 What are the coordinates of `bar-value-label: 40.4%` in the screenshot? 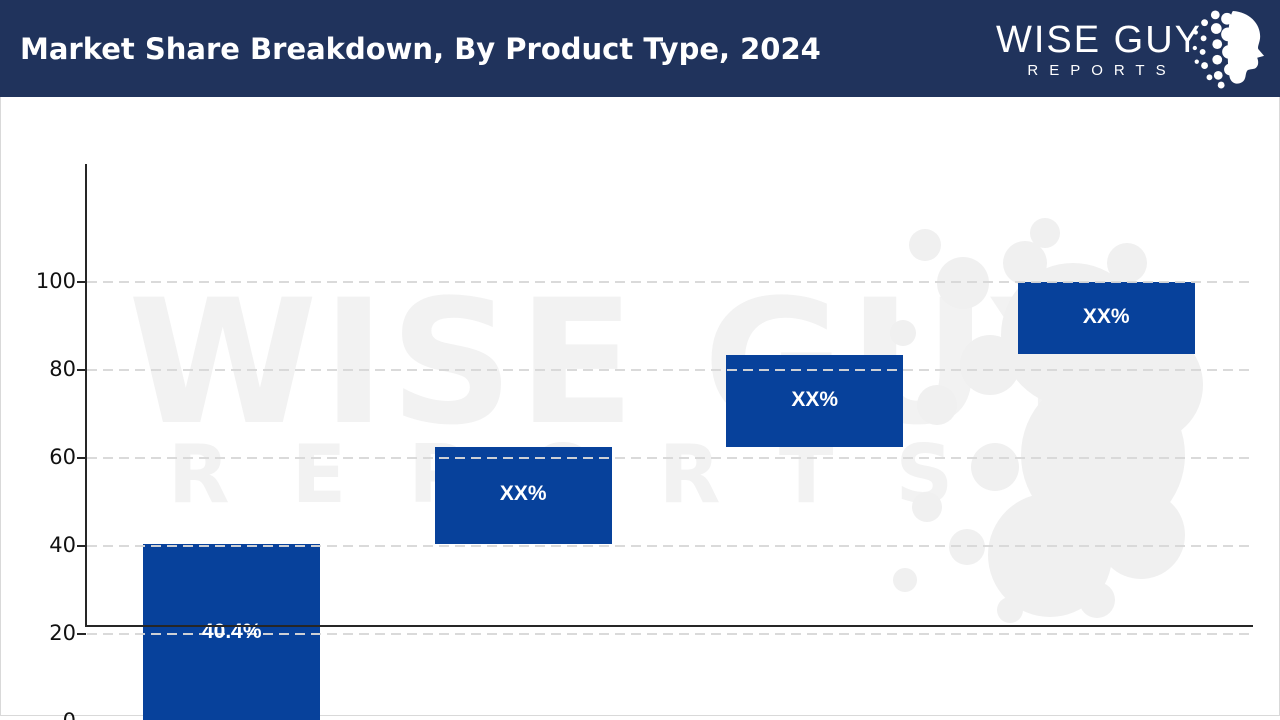 It's located at (231, 632).